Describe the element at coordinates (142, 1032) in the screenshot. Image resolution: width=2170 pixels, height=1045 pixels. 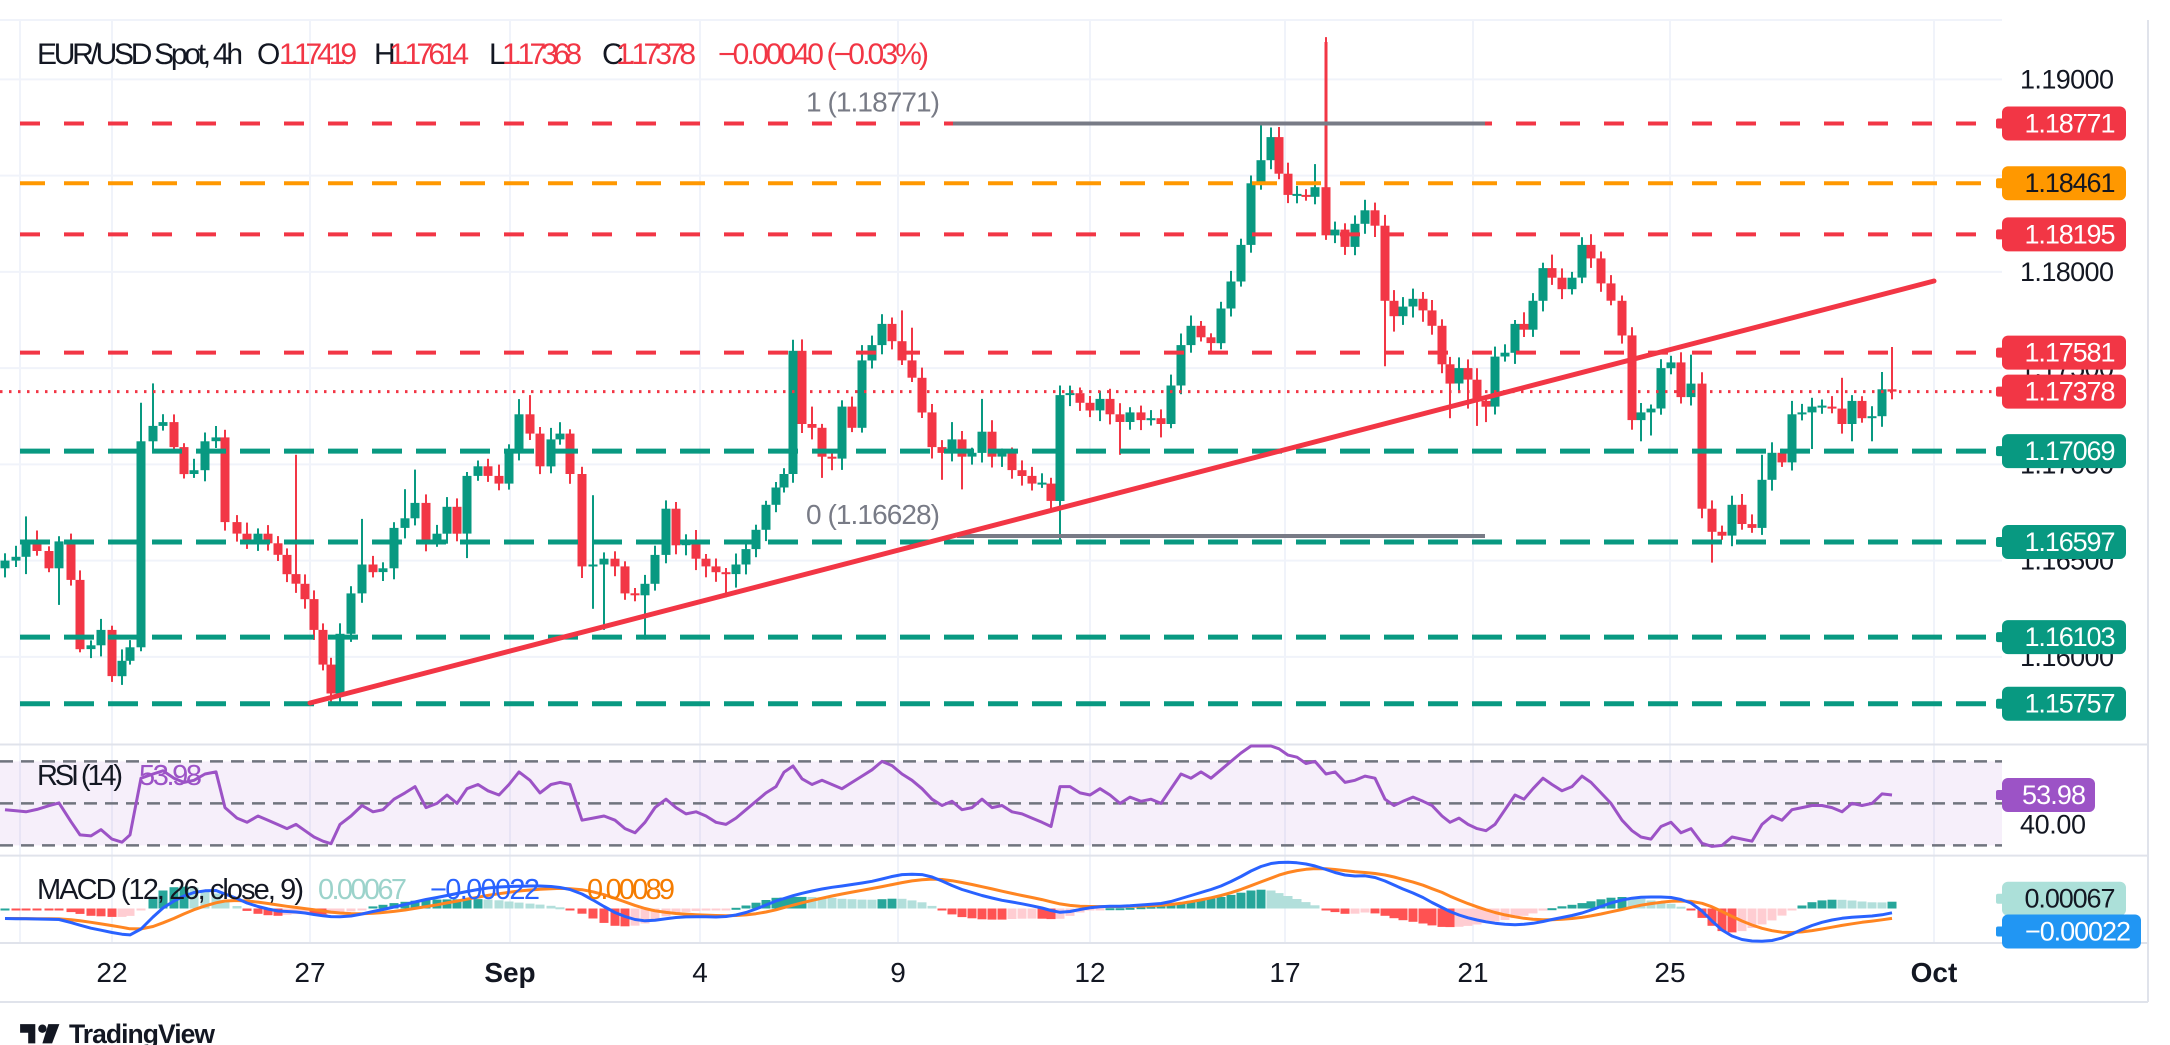
I see `svg-text: TradingView` at that location.